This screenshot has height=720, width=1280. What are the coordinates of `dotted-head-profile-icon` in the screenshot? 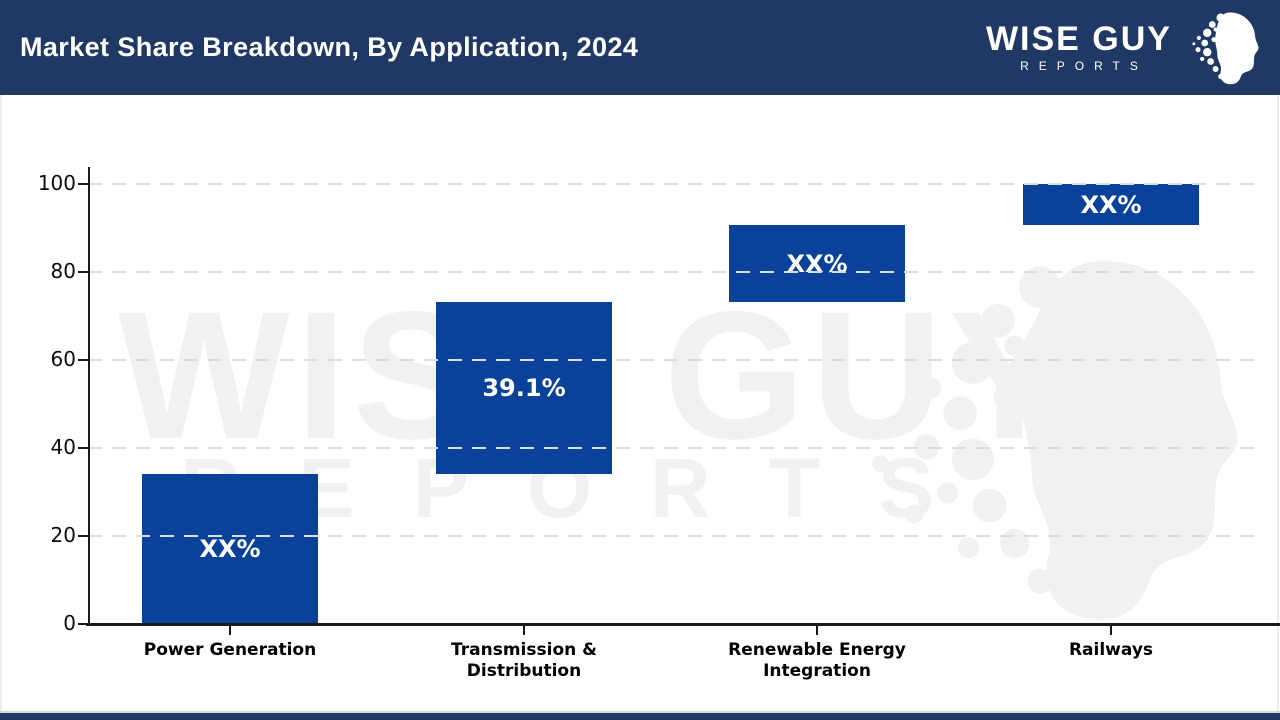 It's located at (1225, 48).